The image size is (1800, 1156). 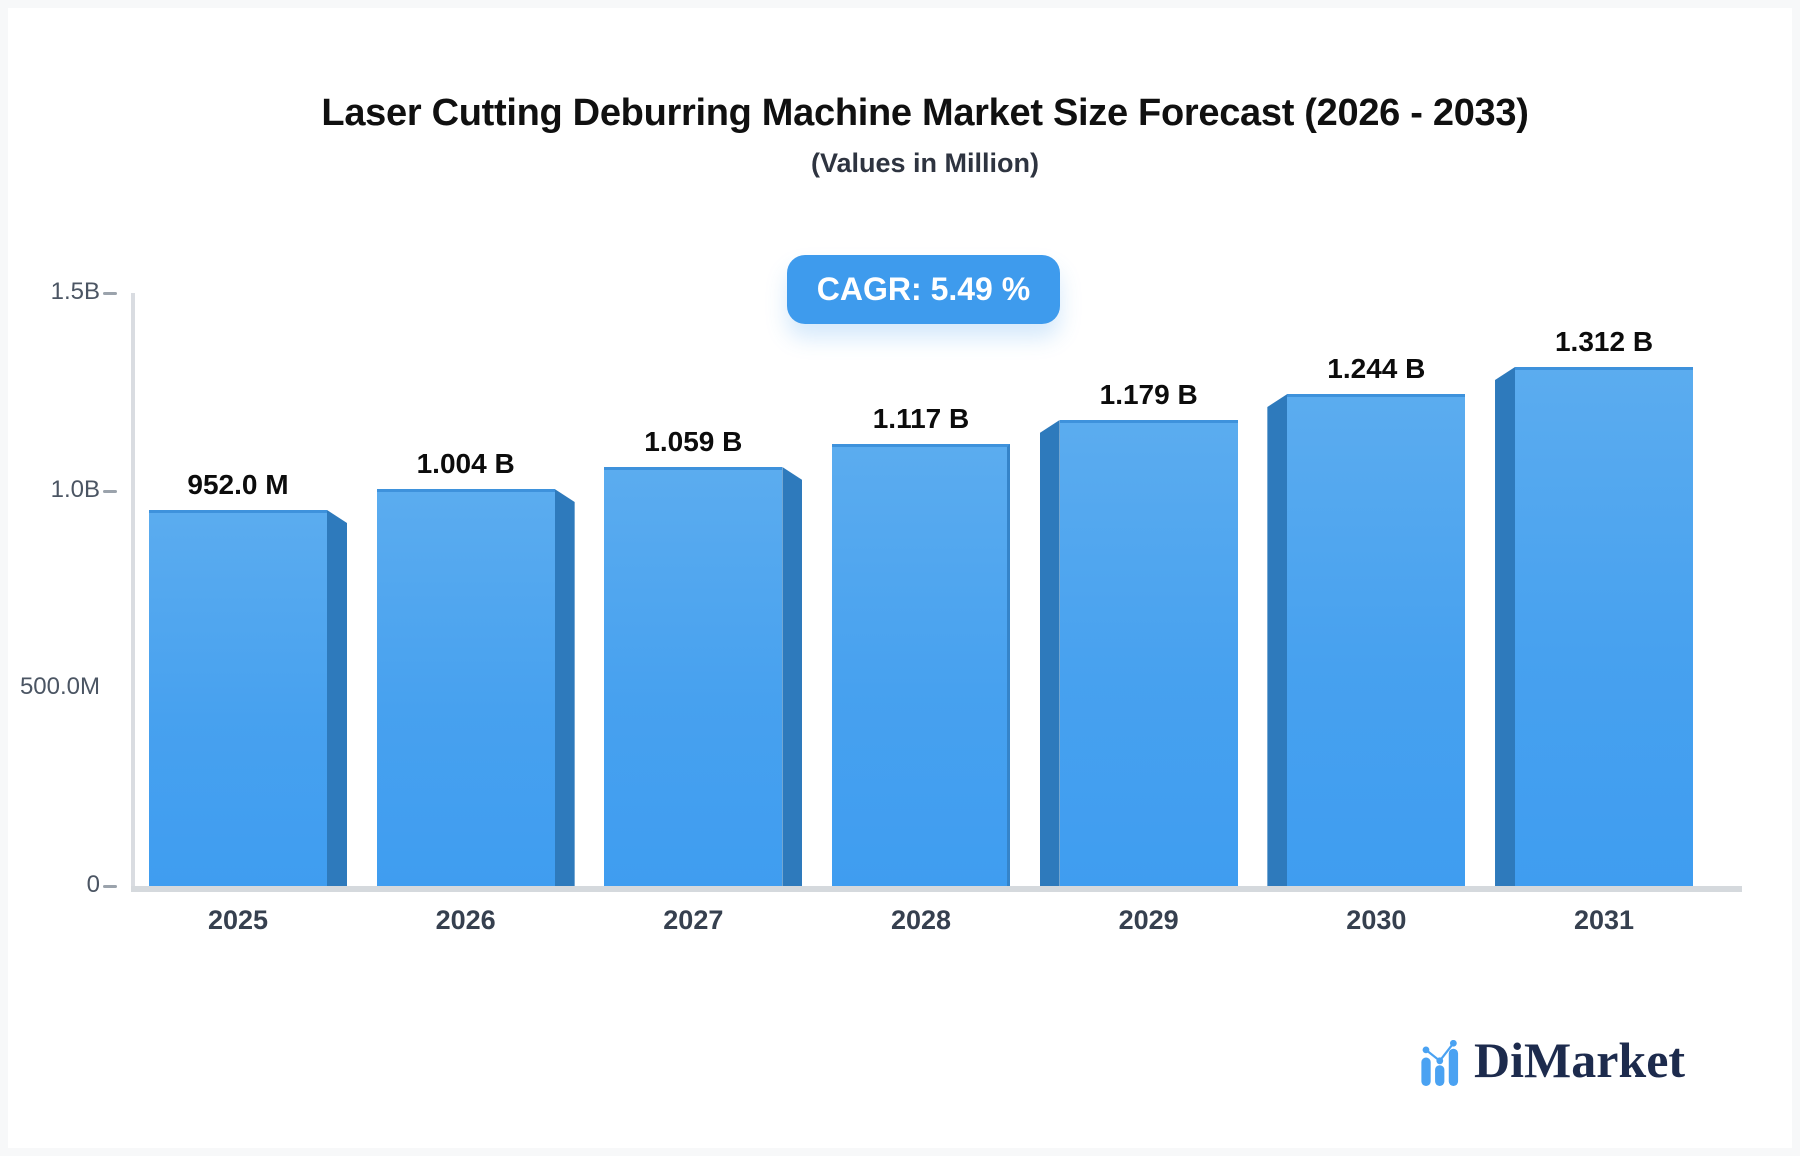 I want to click on bar-side-2027, so click(x=792, y=676).